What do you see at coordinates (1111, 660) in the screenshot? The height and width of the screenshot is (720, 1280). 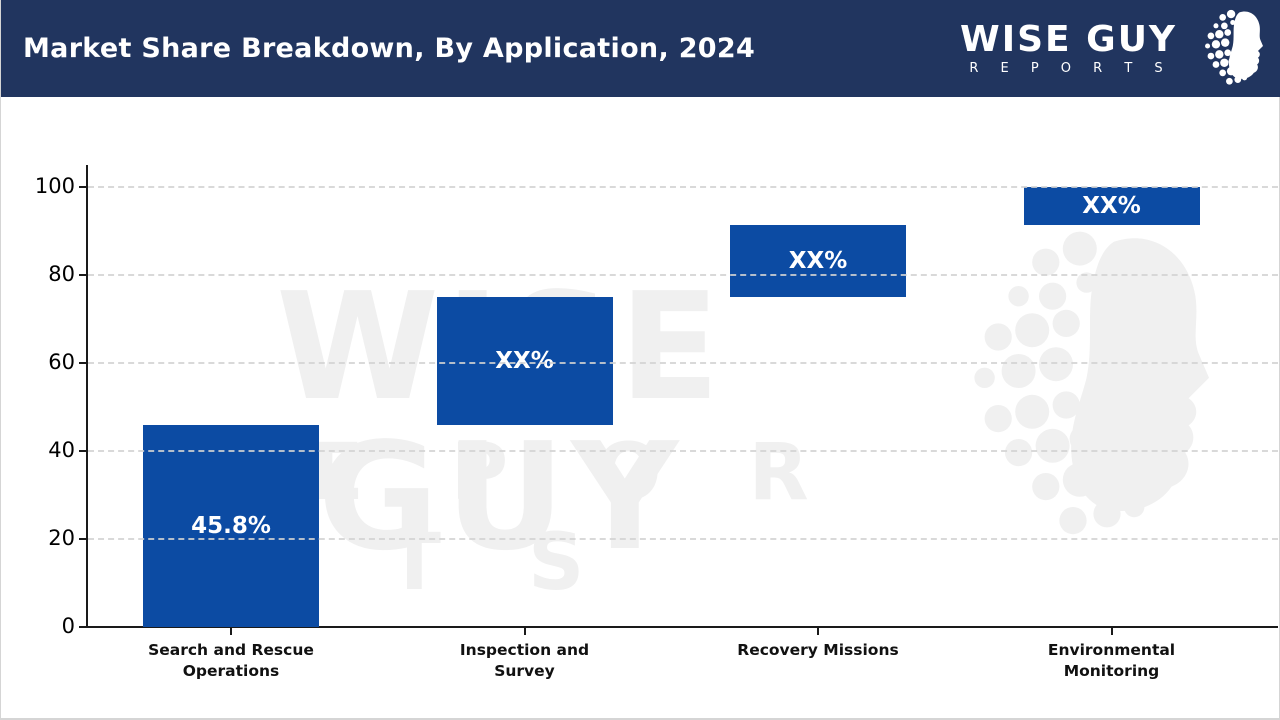 I see `x-axis-category-label: Environmental Monitoring` at bounding box center [1111, 660].